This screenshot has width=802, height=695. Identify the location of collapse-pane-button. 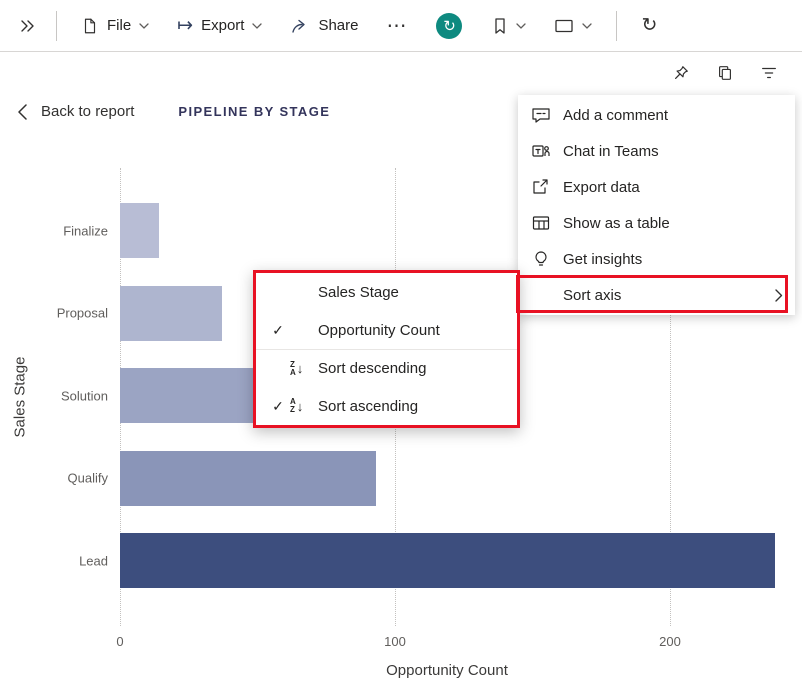
(28, 26).